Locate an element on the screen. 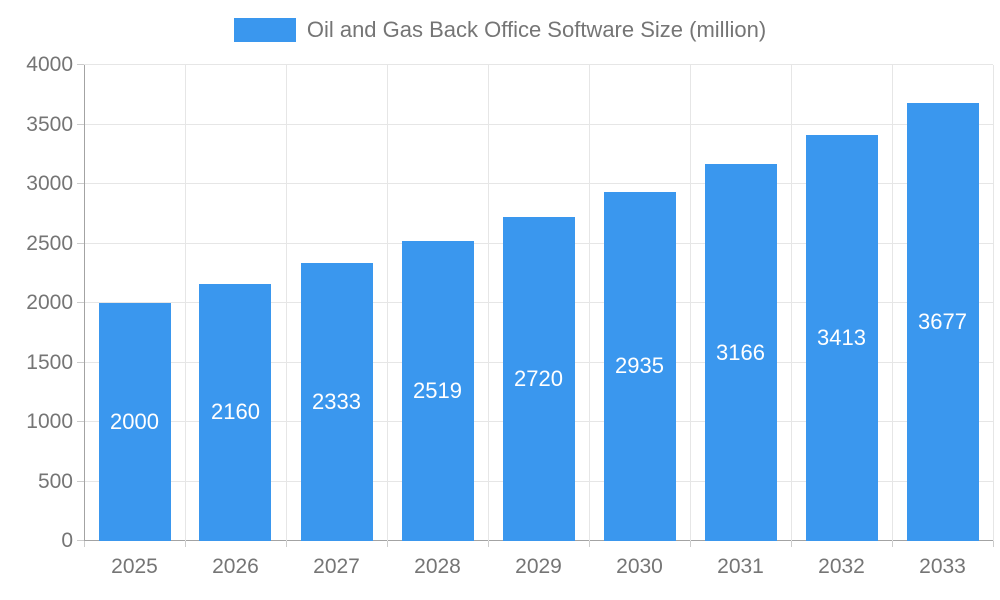  legend-swatch-icon is located at coordinates (264, 30).